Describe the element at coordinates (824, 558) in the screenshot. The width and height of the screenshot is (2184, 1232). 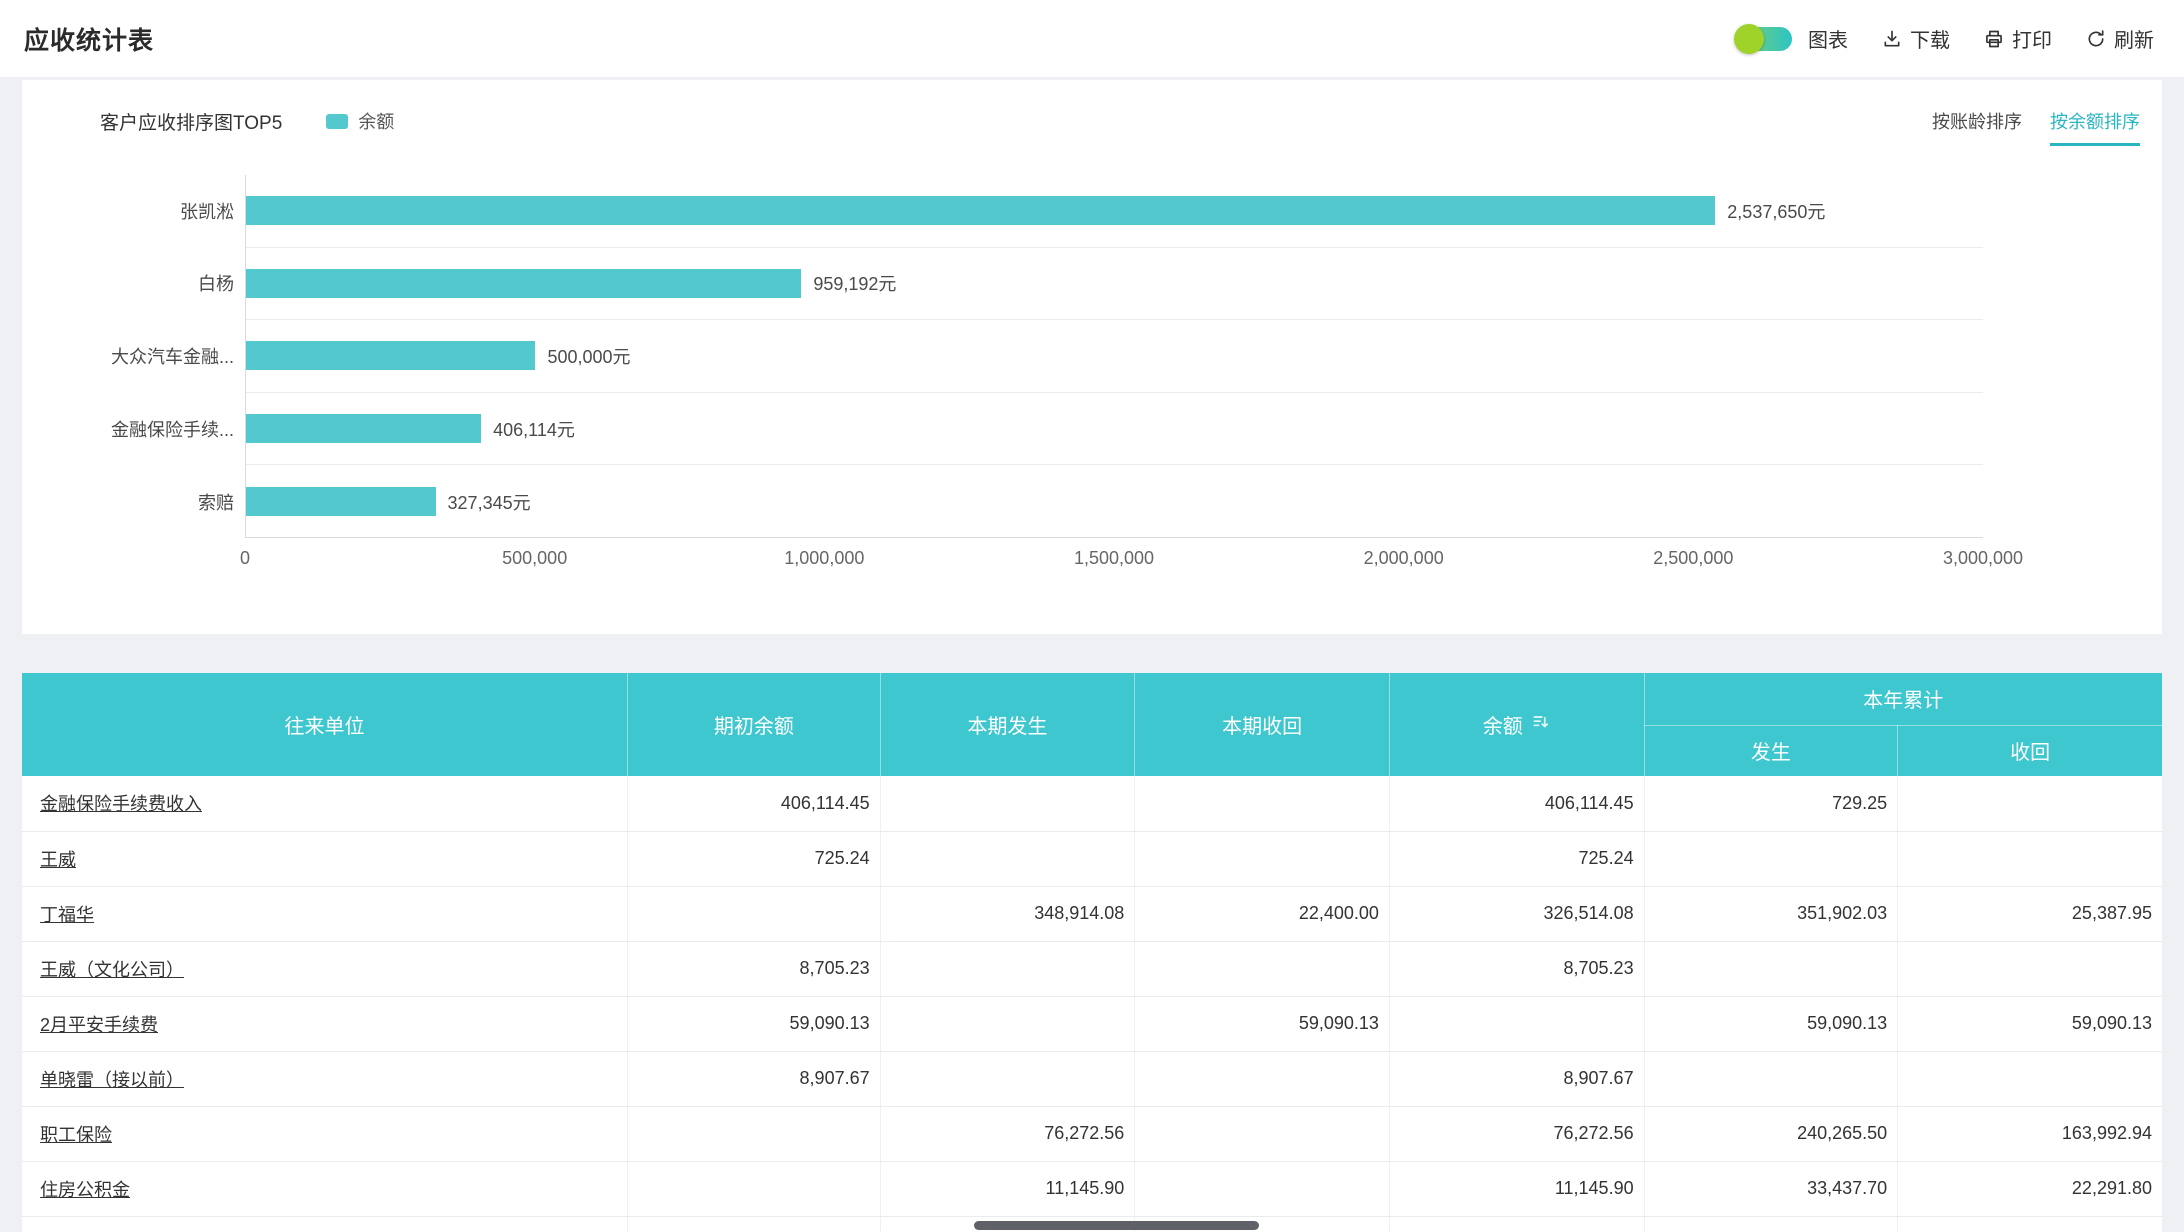
I see `x-tick-label: 1,000,000` at that location.